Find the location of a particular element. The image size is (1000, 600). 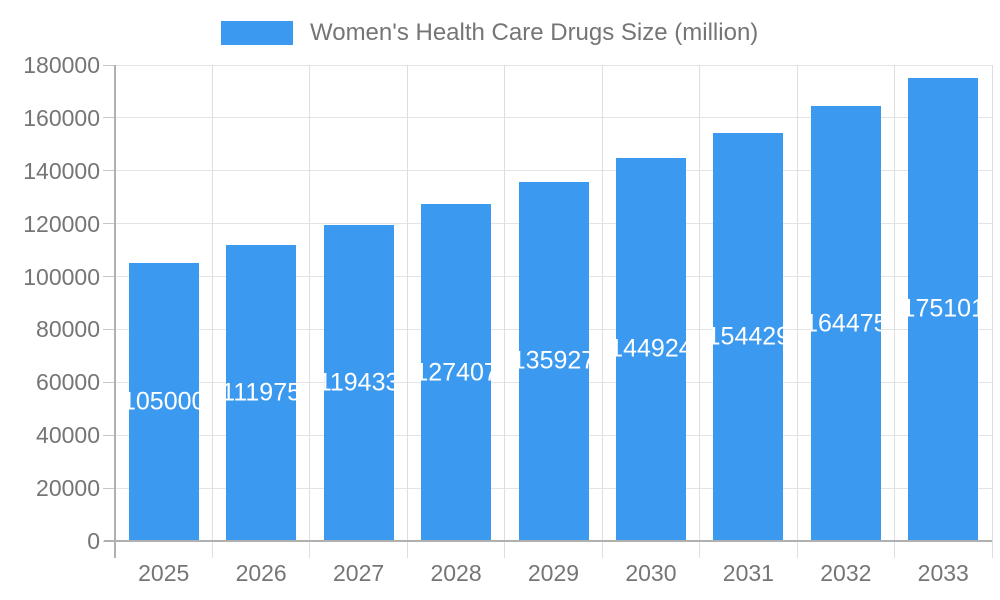

x-axis-label: 2031 is located at coordinates (748, 573).